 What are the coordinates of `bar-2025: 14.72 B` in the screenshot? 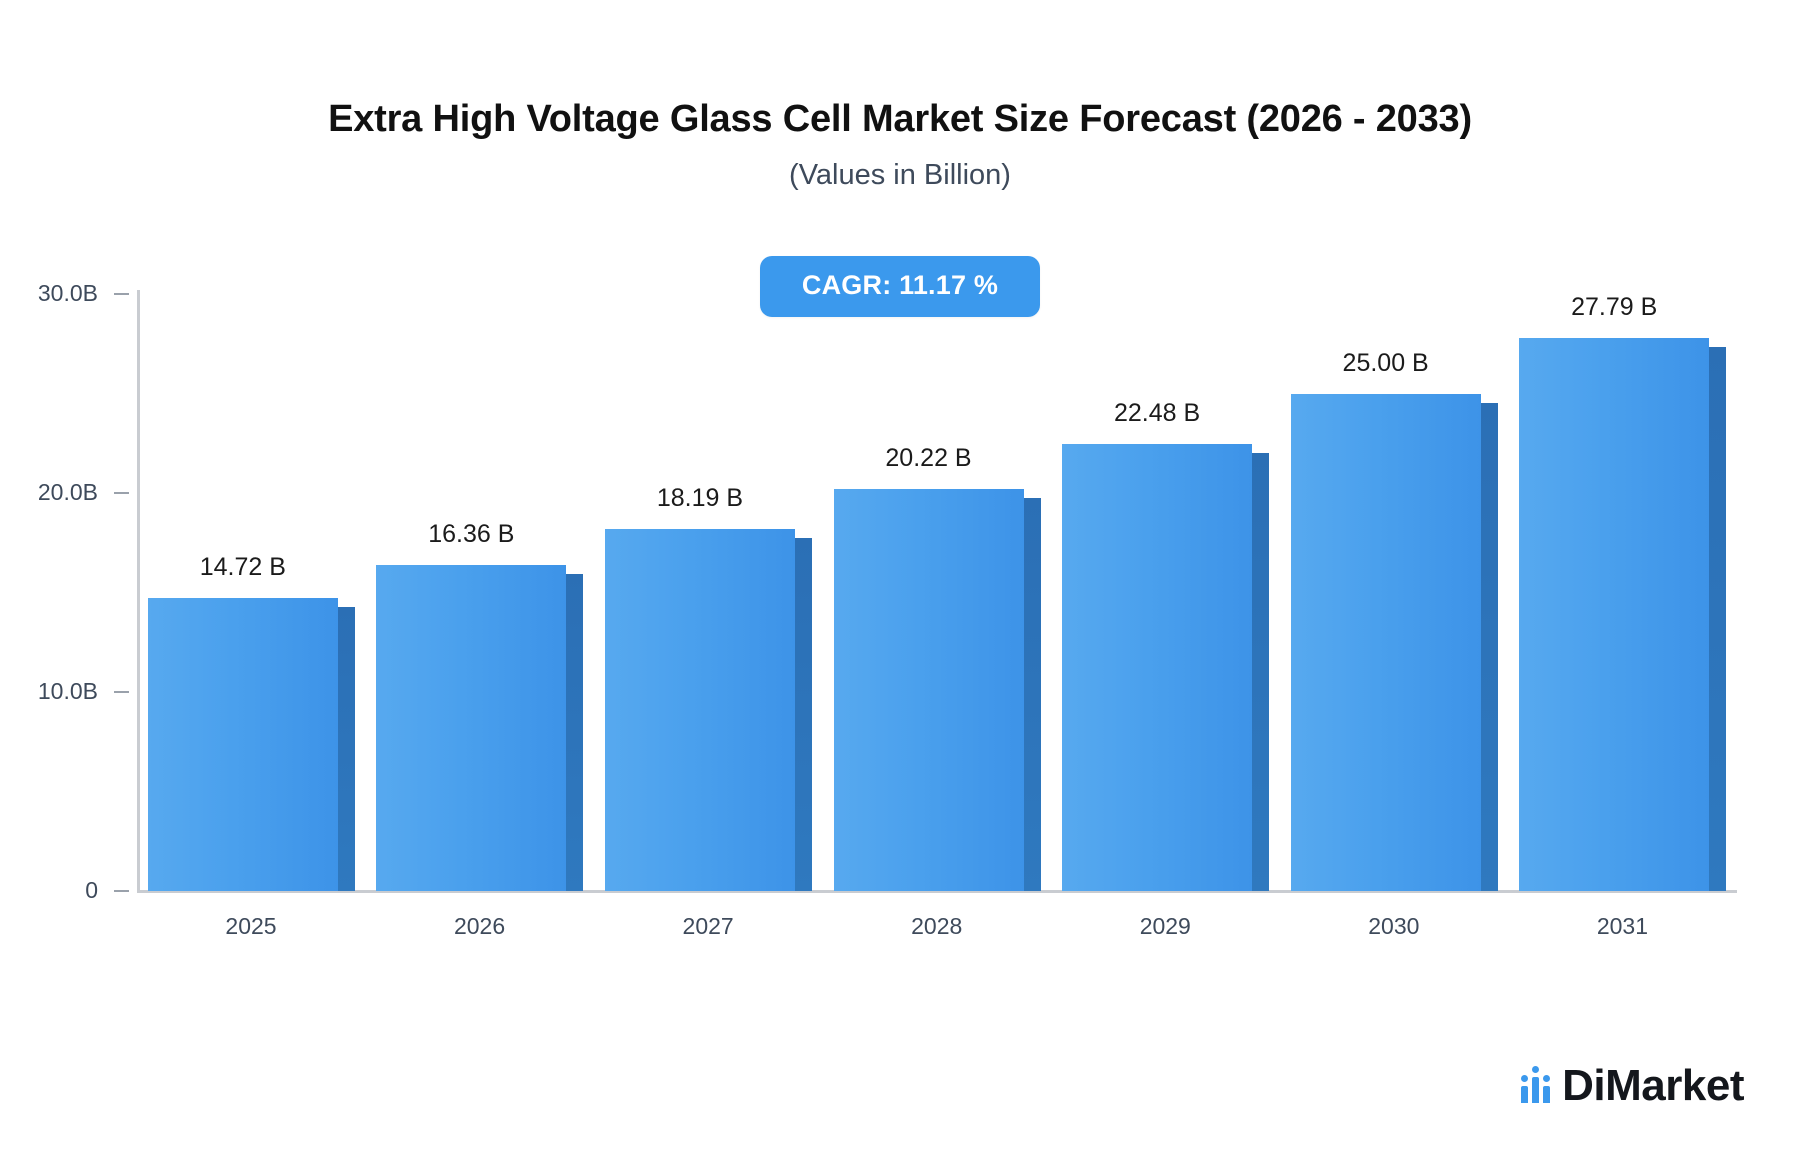 It's located at (261, 722).